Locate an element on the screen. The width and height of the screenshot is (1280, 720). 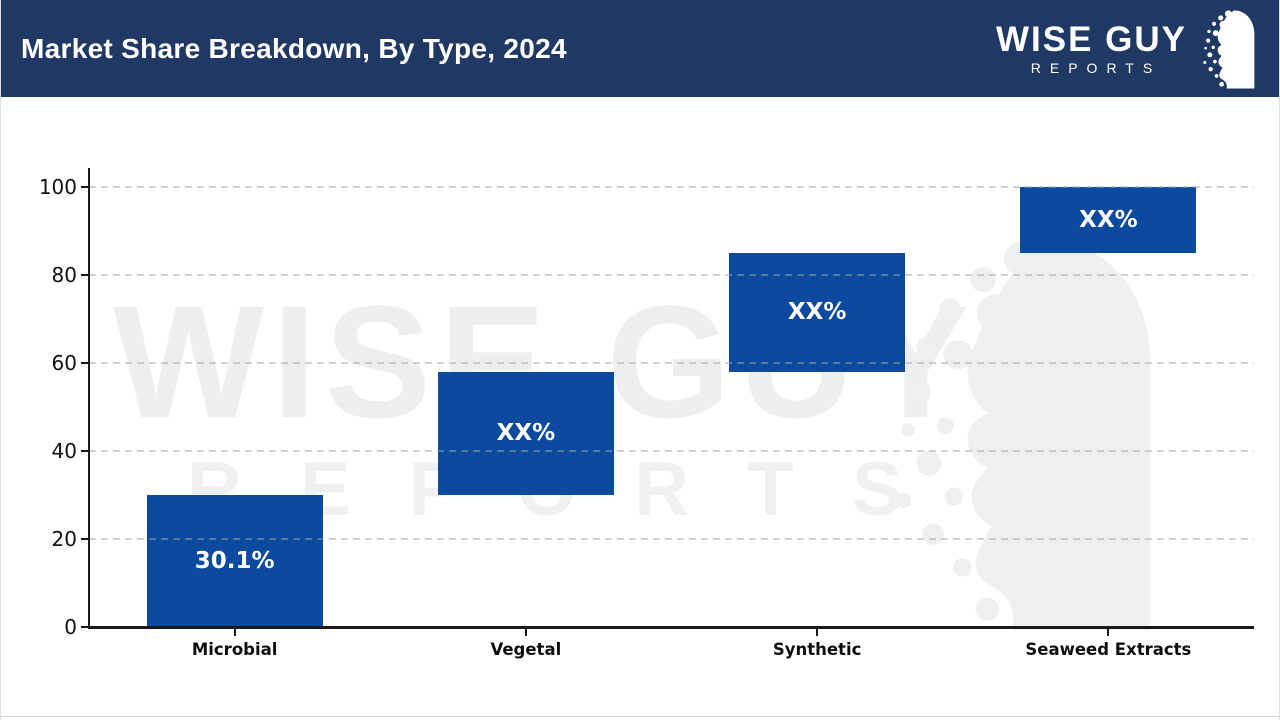
bar-seaweed-extracts is located at coordinates (1108, 220).